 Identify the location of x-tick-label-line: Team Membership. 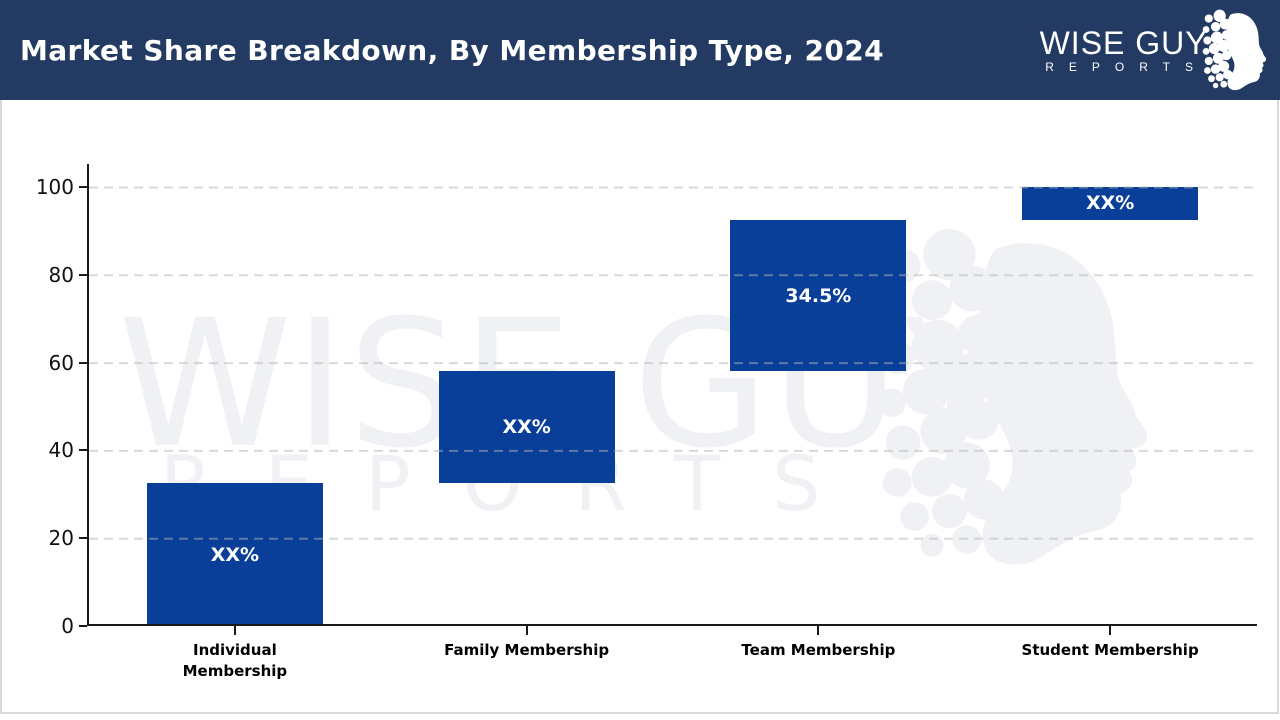
(818, 650).